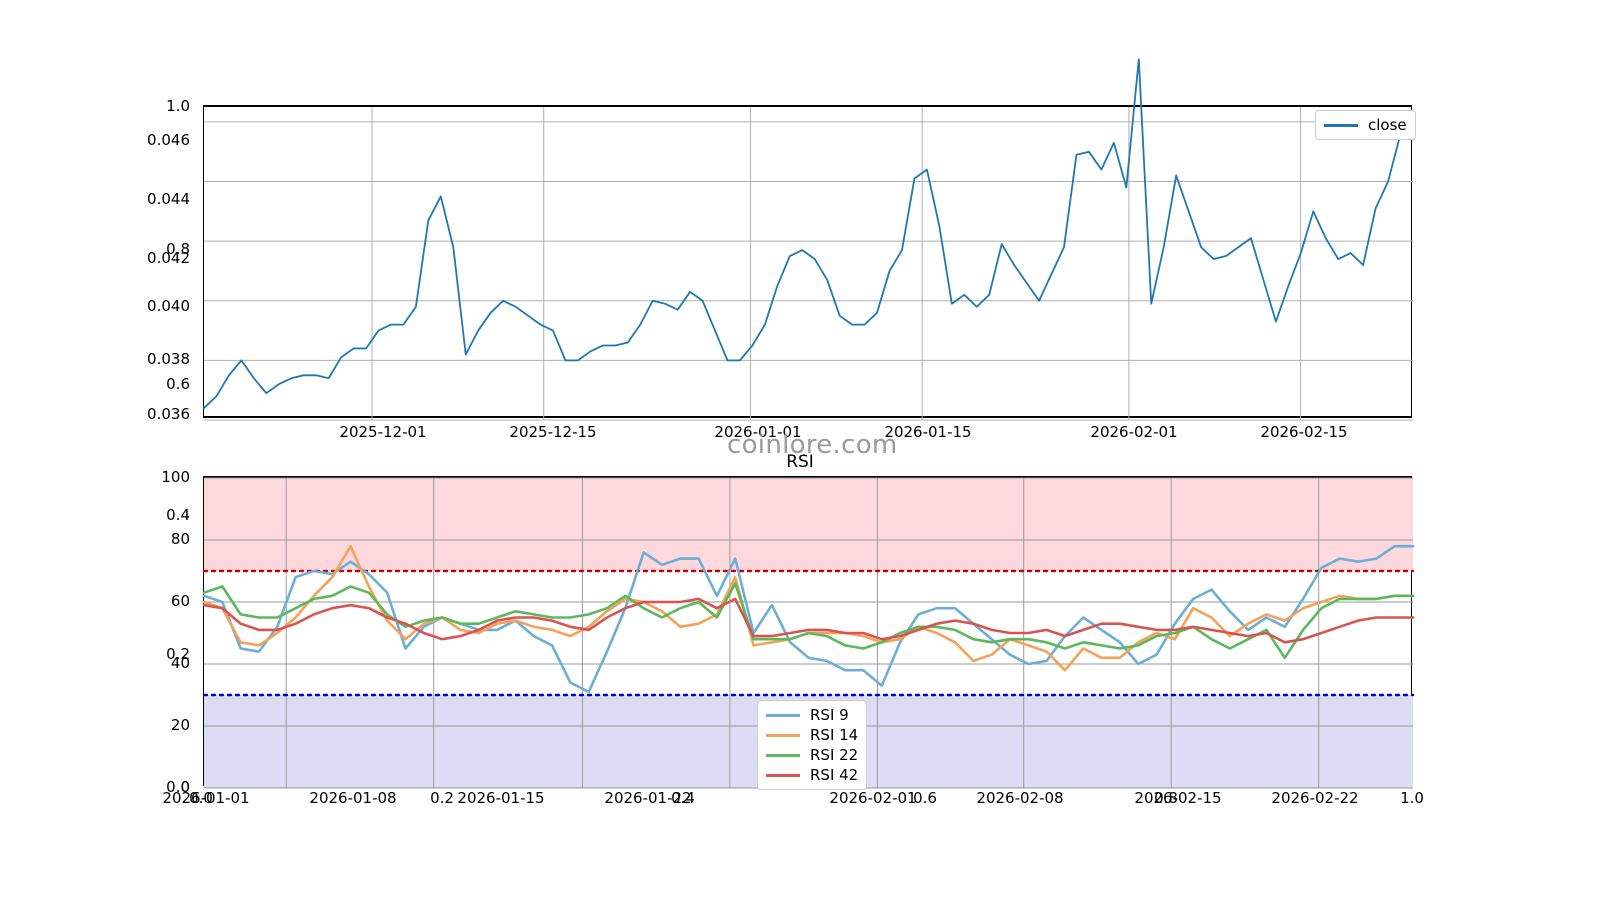  I want to click on legend-label-rsi-42: RSI 42, so click(834, 775).